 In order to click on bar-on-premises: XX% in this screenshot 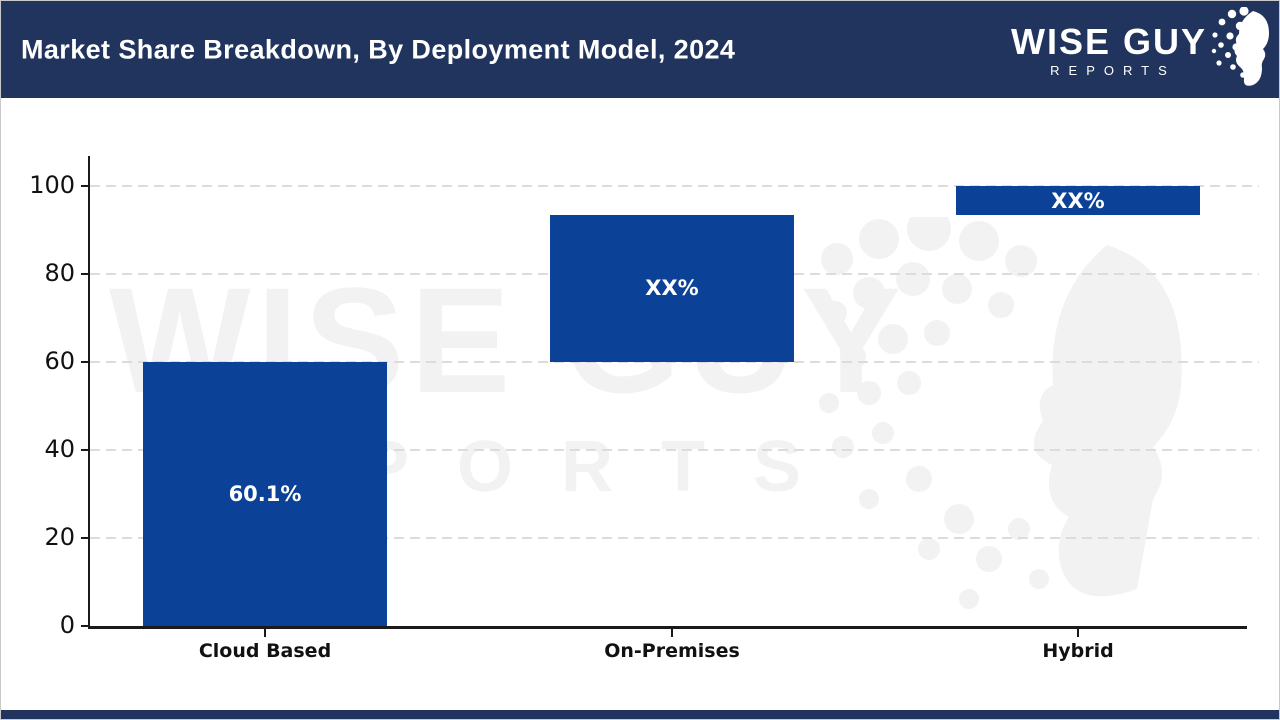, I will do `click(672, 288)`.